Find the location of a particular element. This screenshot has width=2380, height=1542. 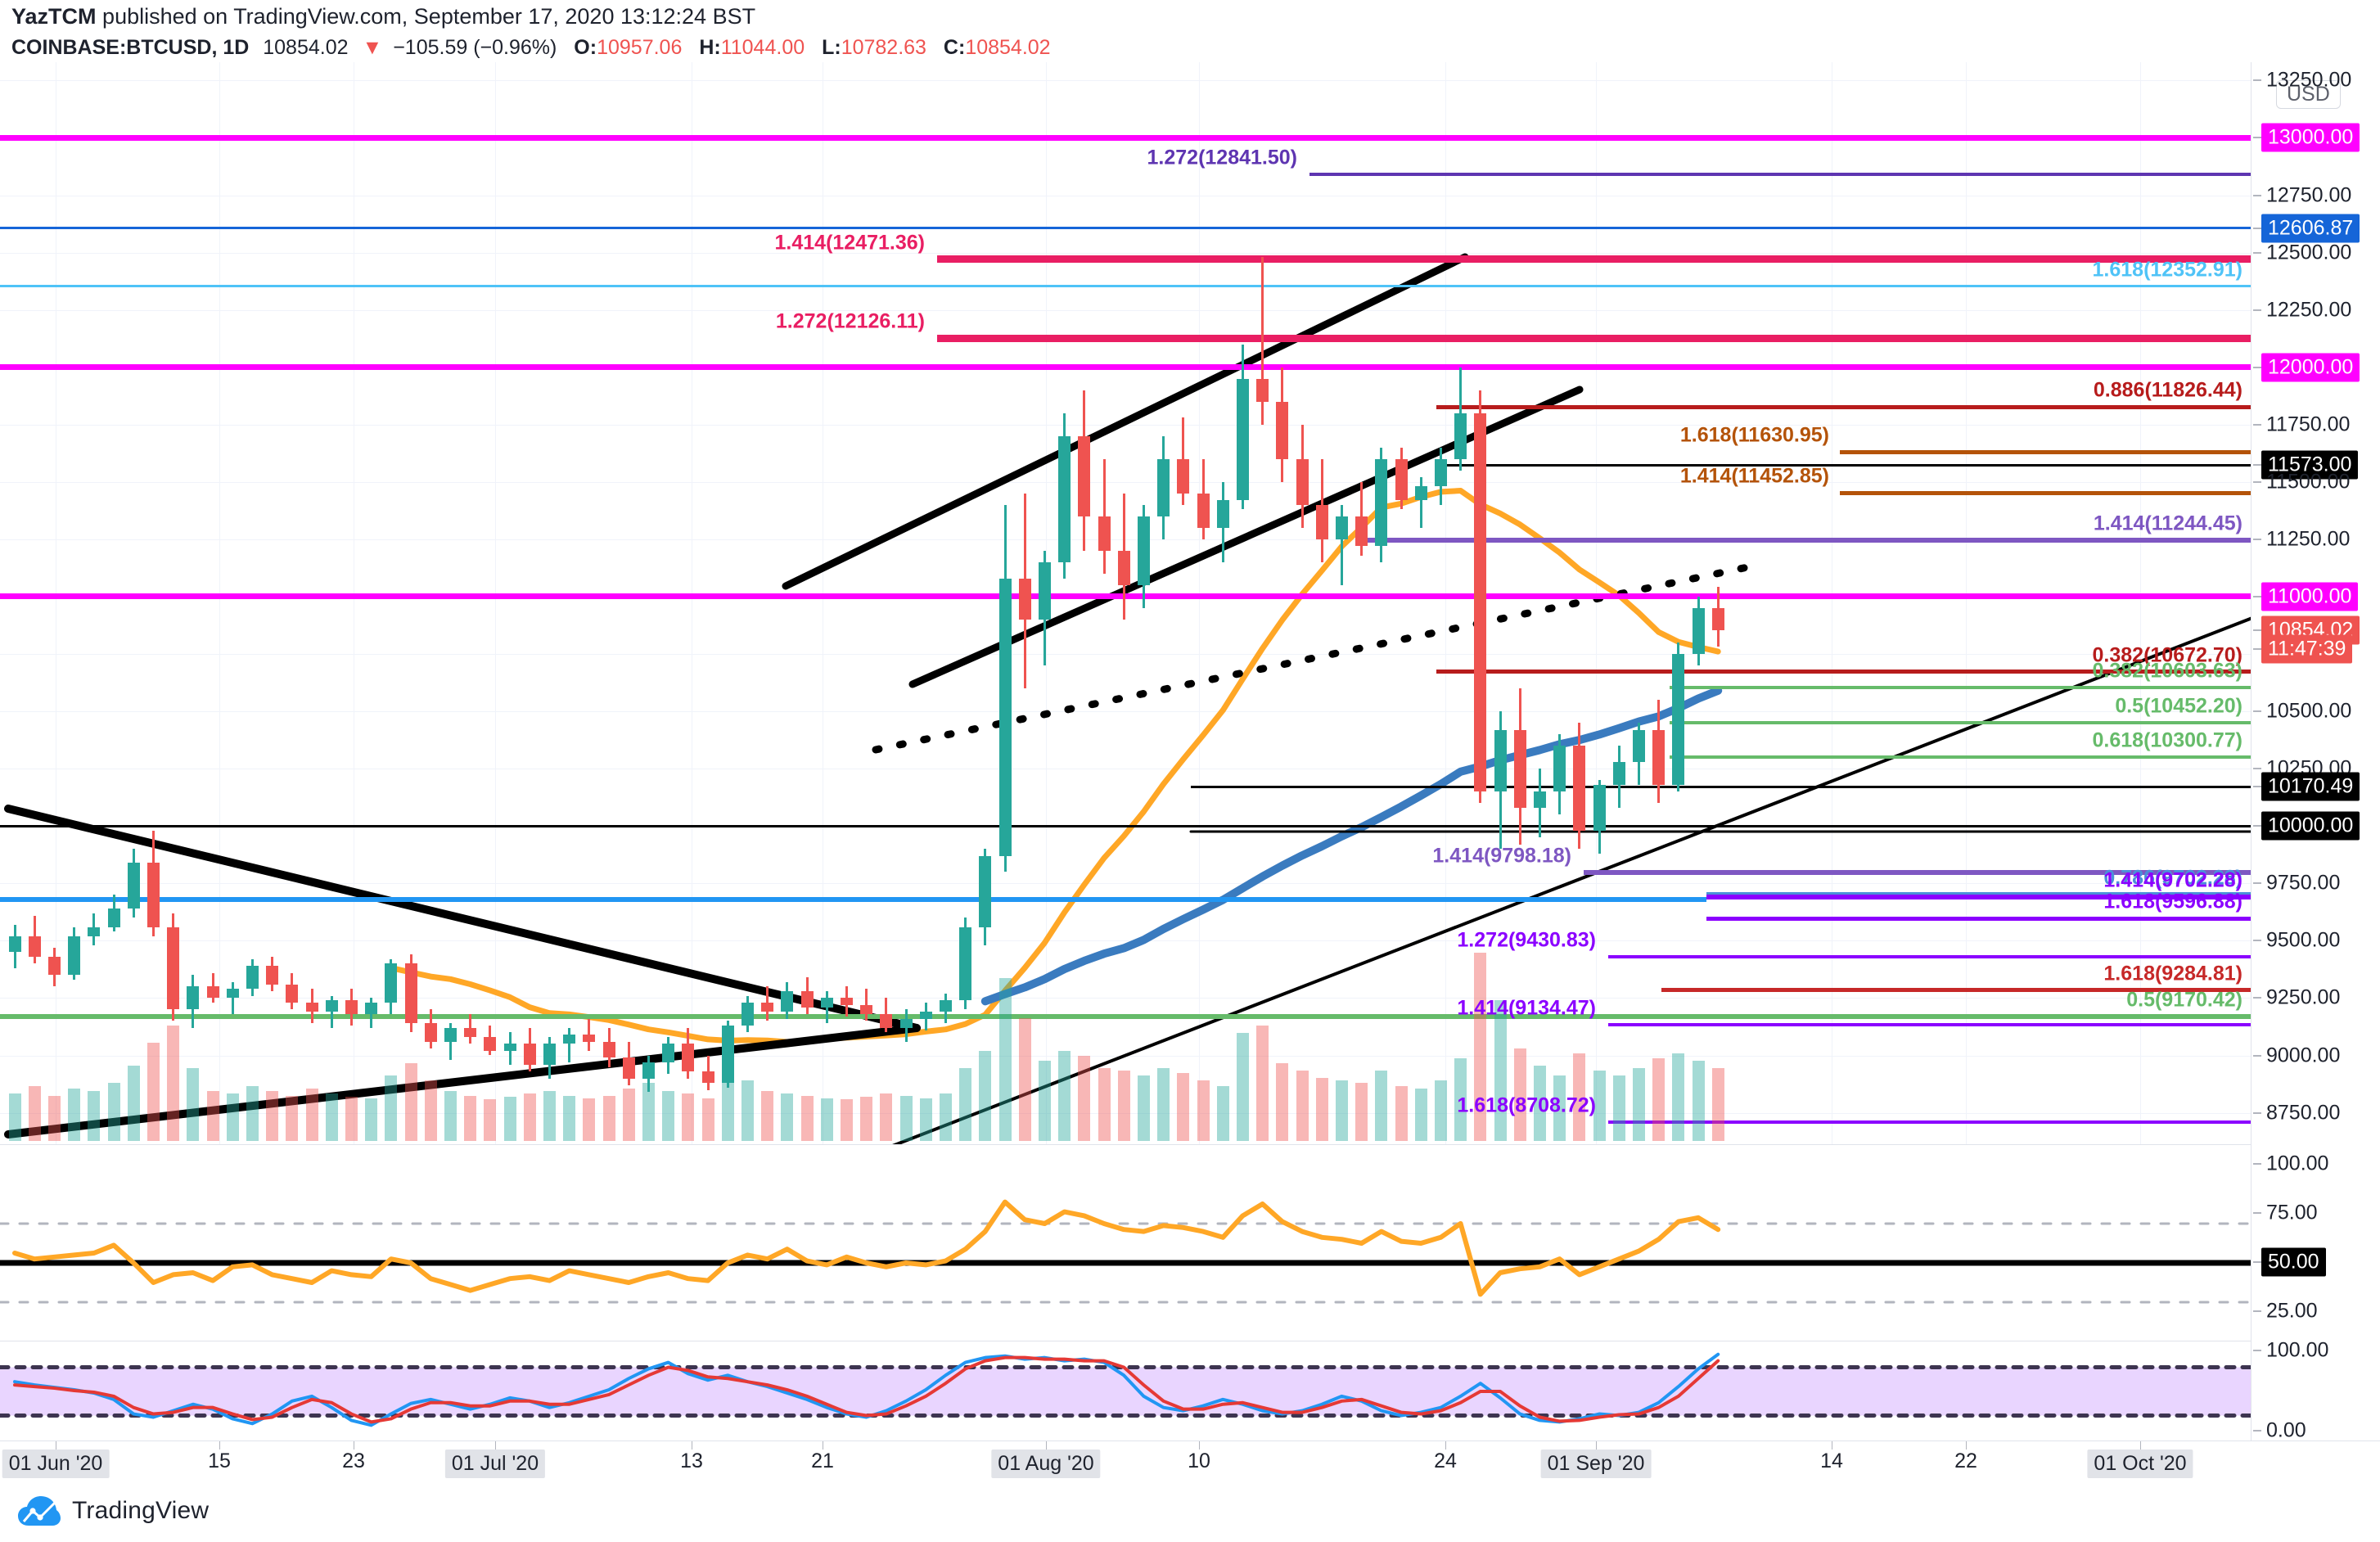

scale-tick-label: 100.00 is located at coordinates (2297, 1163).